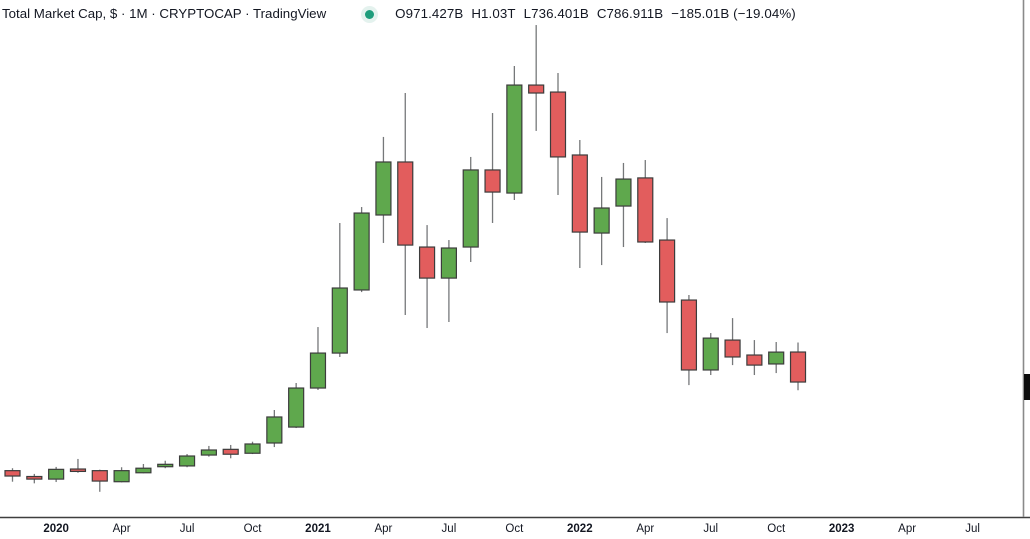  Describe the element at coordinates (165, 465) in the screenshot. I see `candle-body-jun-2020` at that location.